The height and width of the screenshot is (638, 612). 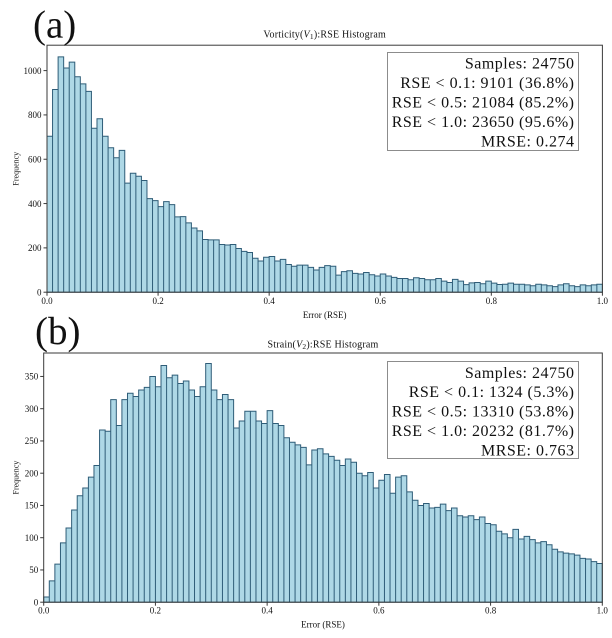 What do you see at coordinates (528, 450) in the screenshot?
I see `svg-text: MRSE: 0.763` at bounding box center [528, 450].